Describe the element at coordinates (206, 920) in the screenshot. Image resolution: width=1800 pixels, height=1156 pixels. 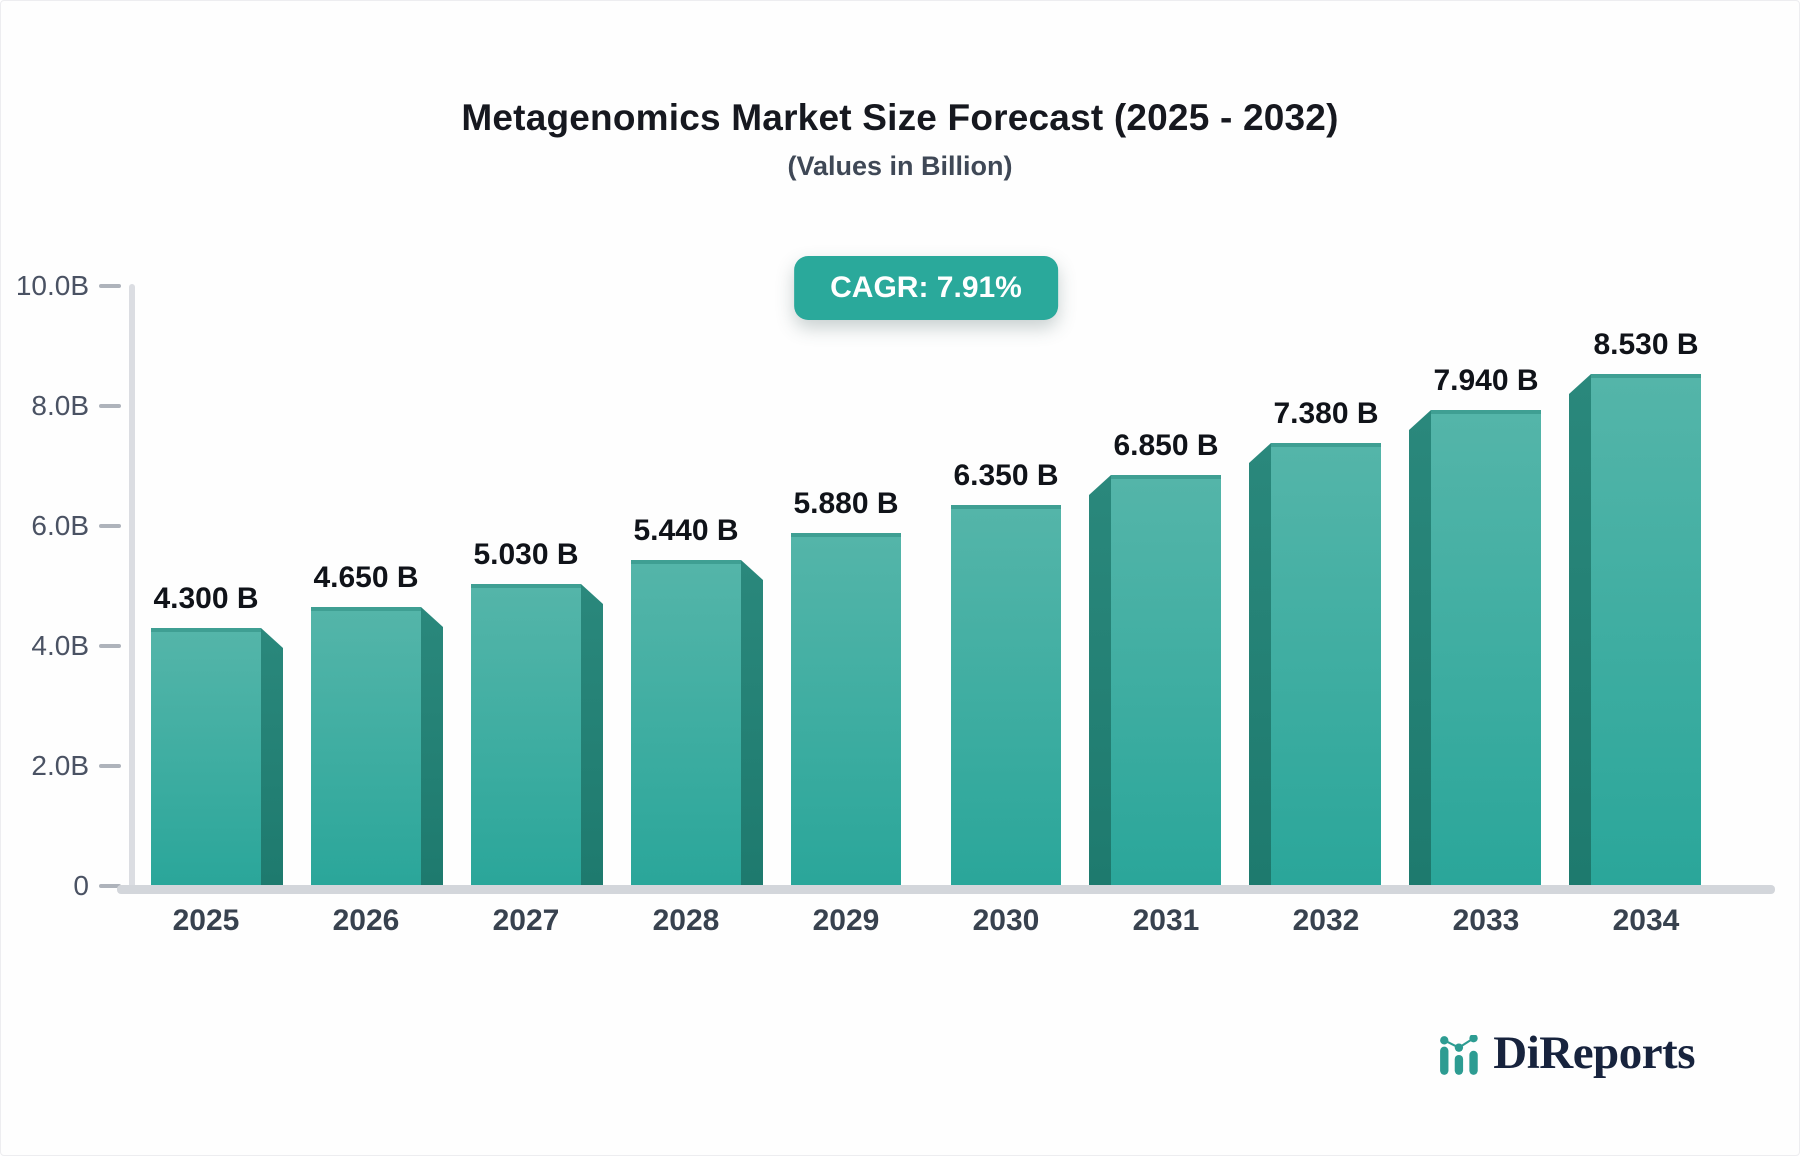
I see `x-axis-label: 2025` at that location.